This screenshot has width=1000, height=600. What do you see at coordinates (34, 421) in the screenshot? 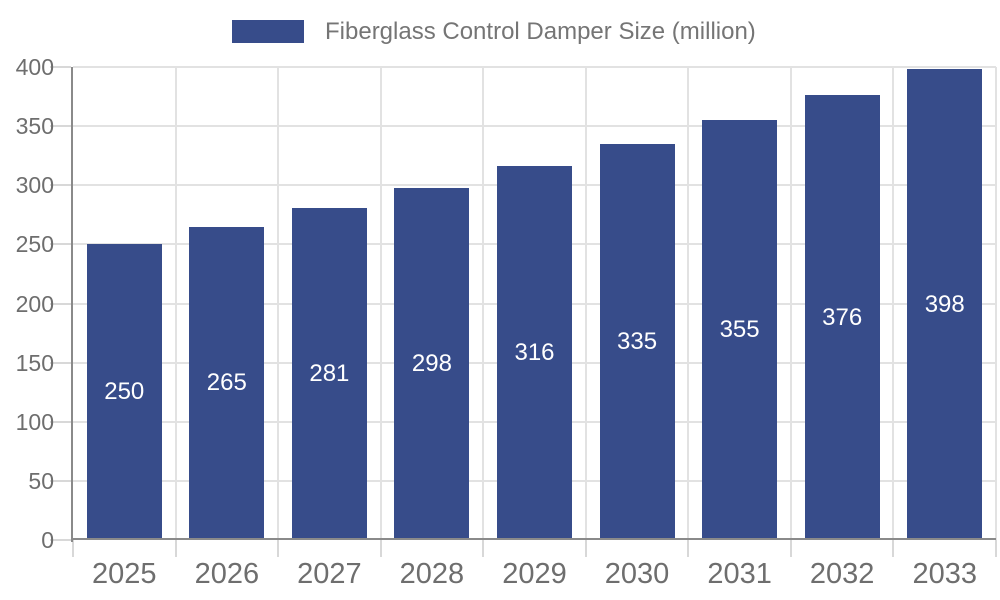
I see `y-axis-label: 100` at bounding box center [34, 421].